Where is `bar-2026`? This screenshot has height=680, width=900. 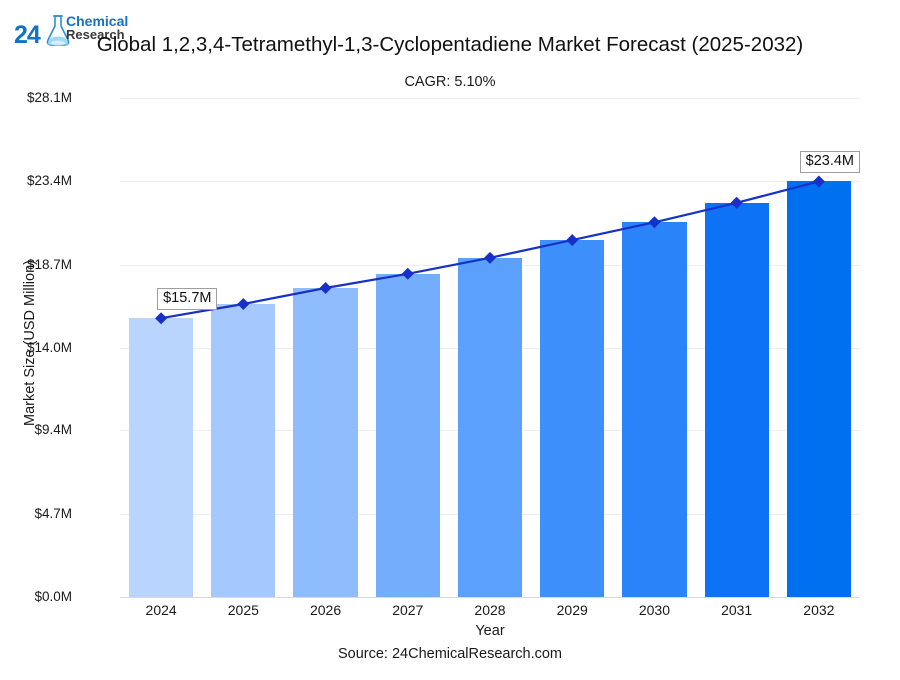 bar-2026 is located at coordinates (325, 442).